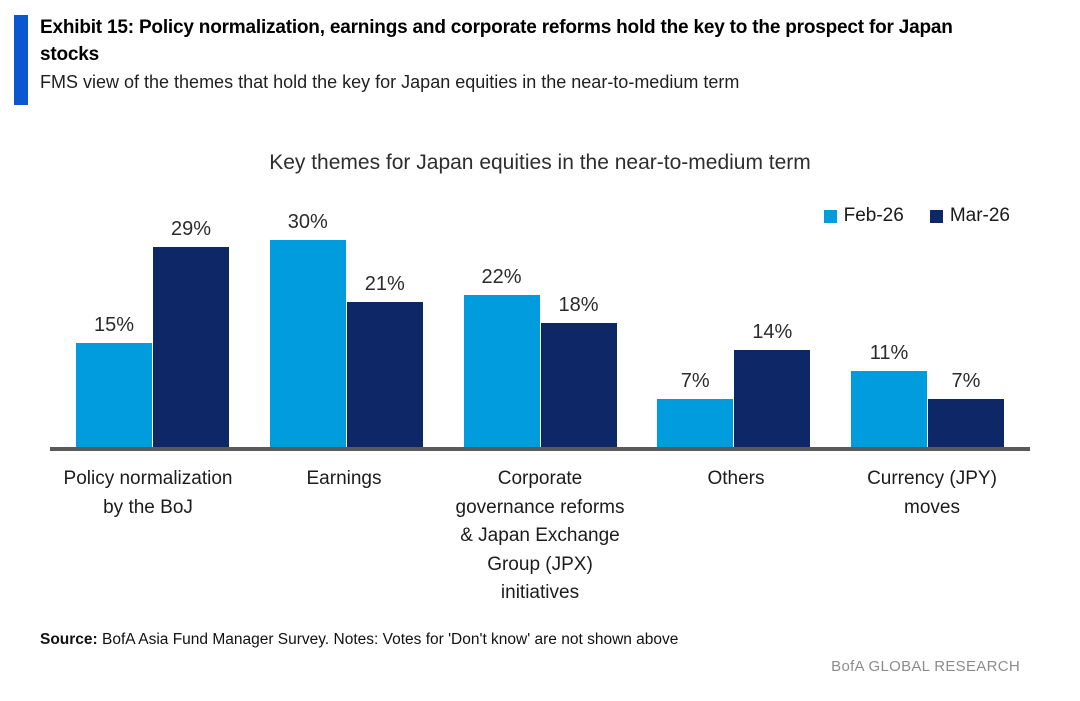 The width and height of the screenshot is (1080, 701). I want to click on bar-value-label: 29%, so click(191, 229).